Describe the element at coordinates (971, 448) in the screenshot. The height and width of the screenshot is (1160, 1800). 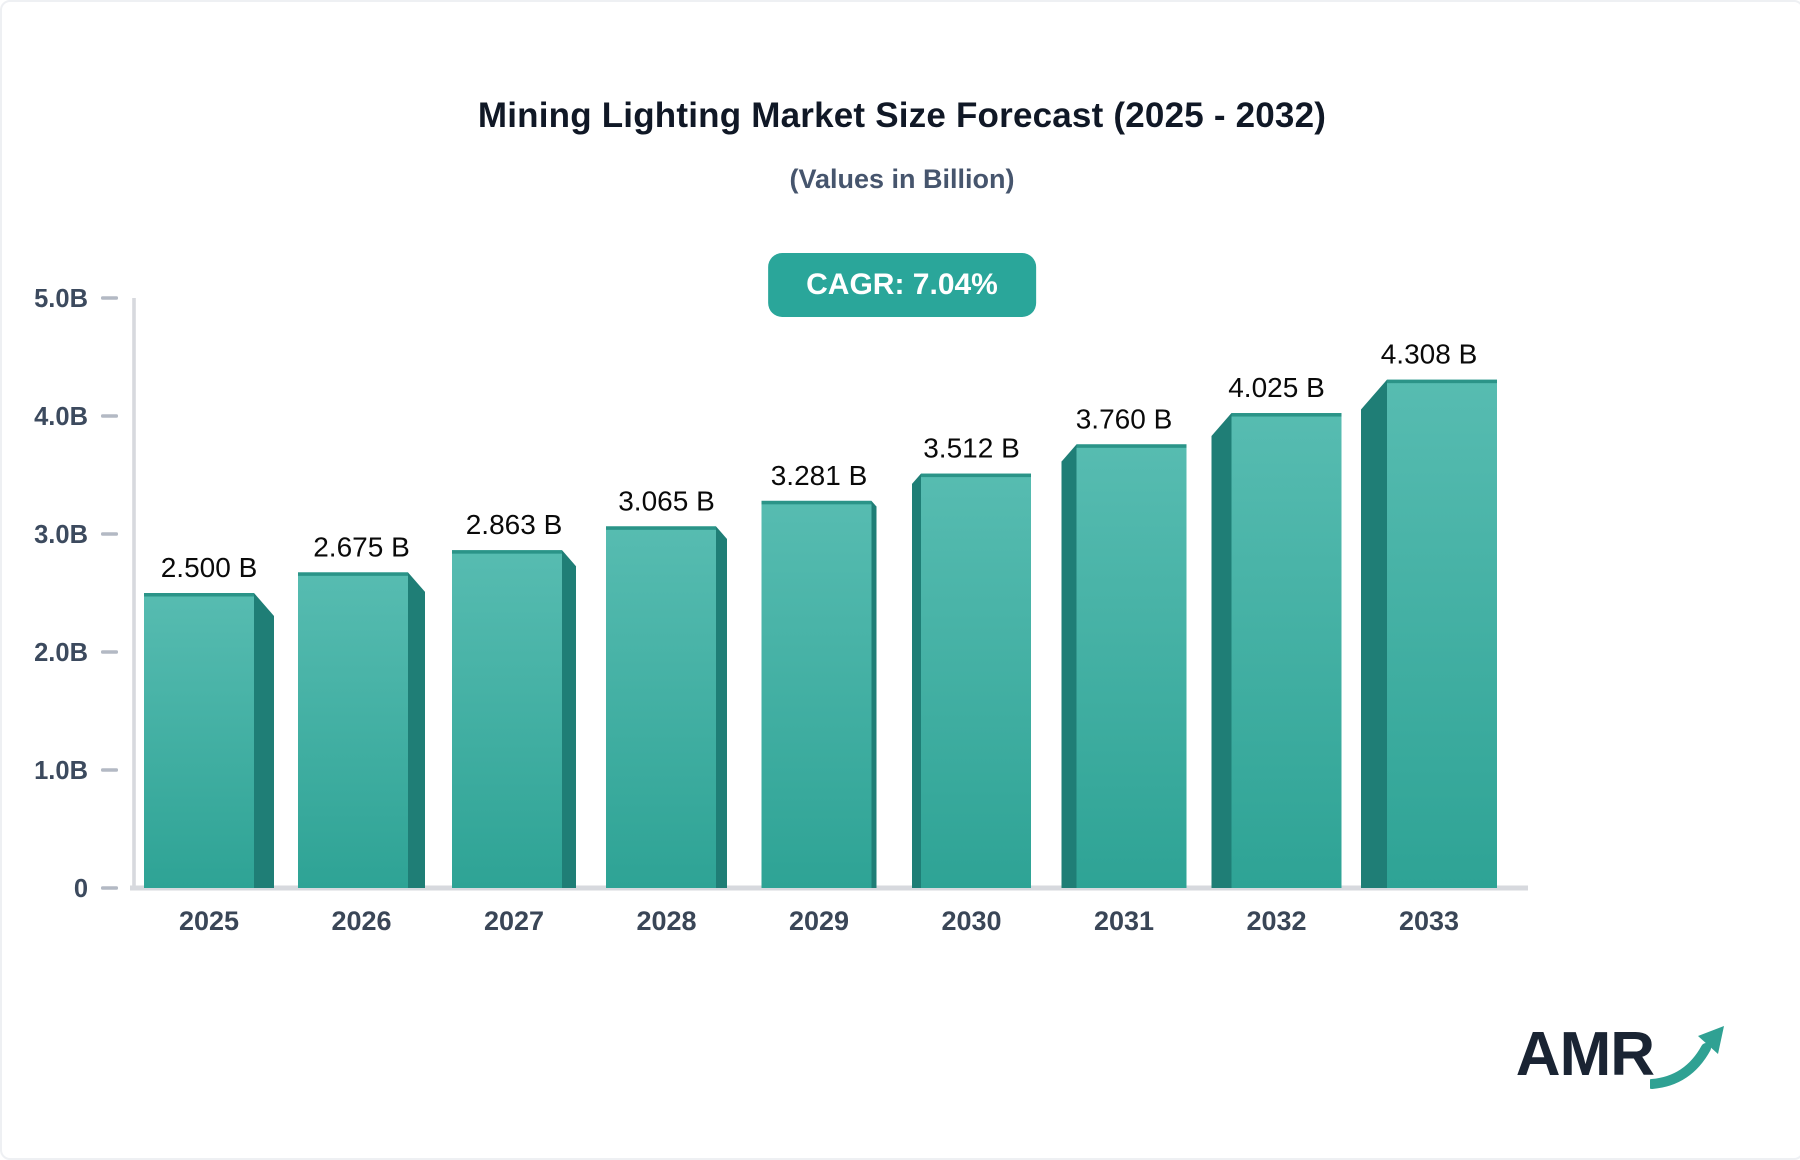
I see `bar-value-label: 3.512 B` at that location.